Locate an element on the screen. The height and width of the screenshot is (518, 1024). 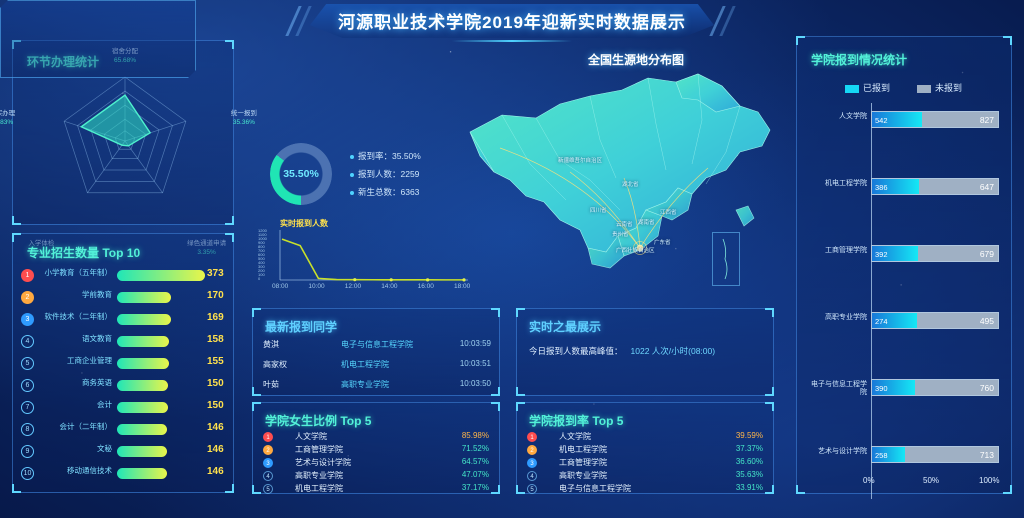
student-name: 叶茹 is located at coordinates (271, 384).